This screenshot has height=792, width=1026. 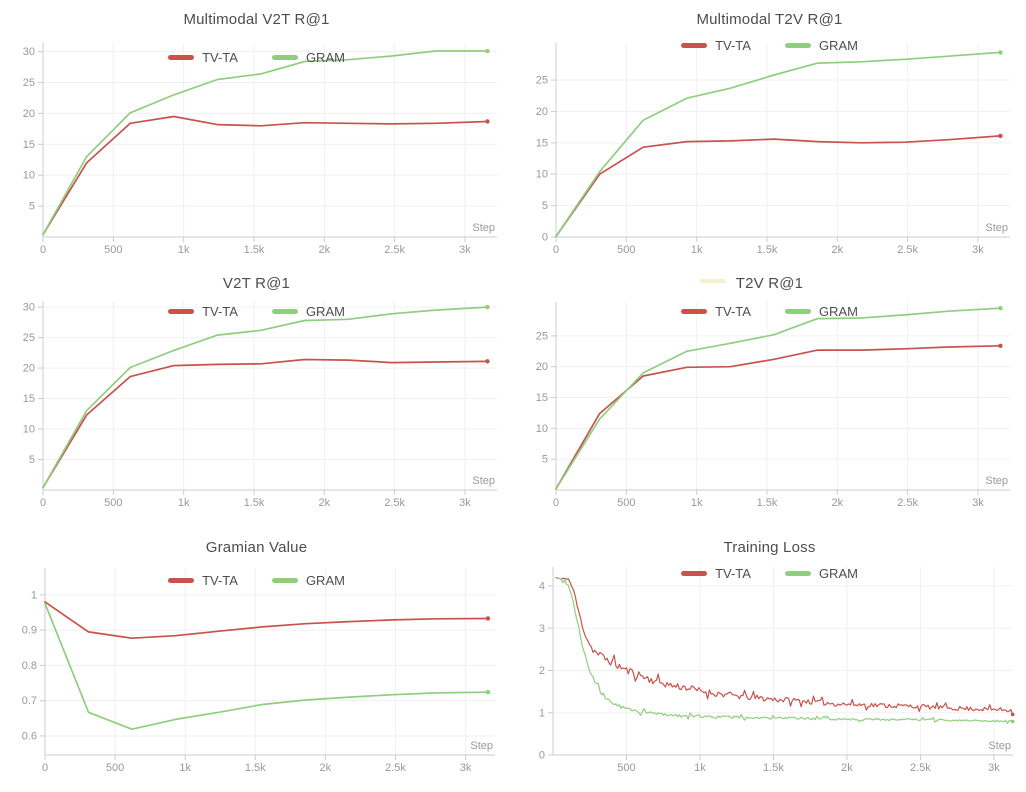 What do you see at coordinates (713, 281) in the screenshot?
I see `faint-yellow-legend-artifact` at bounding box center [713, 281].